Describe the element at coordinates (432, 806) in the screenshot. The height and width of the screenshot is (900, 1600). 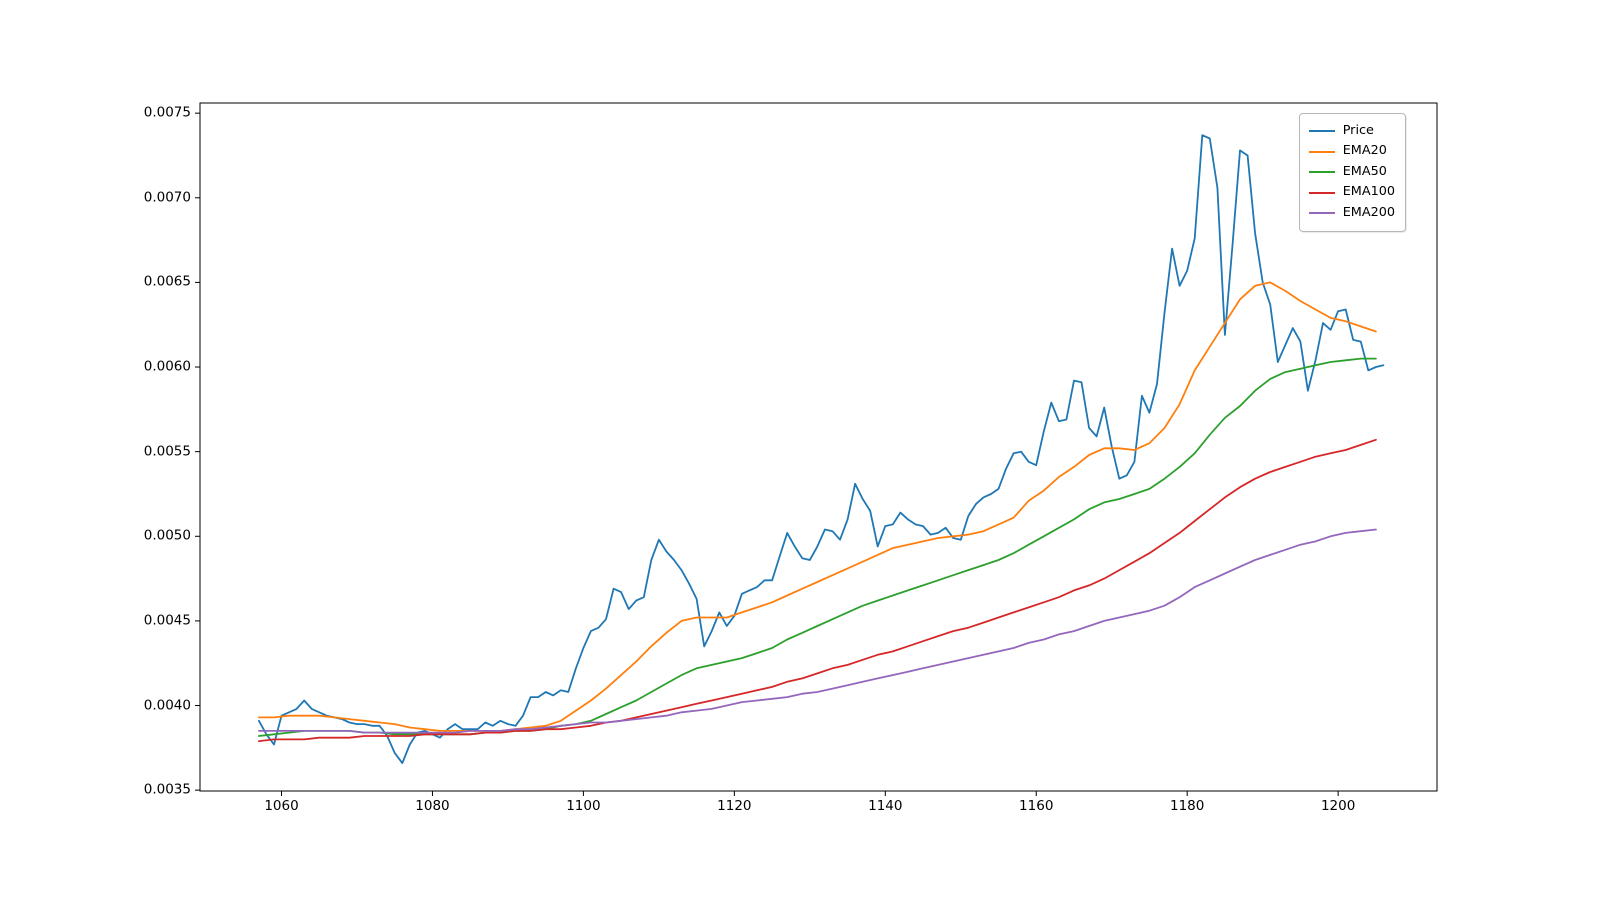
I see `x-tick-label: 1080` at that location.